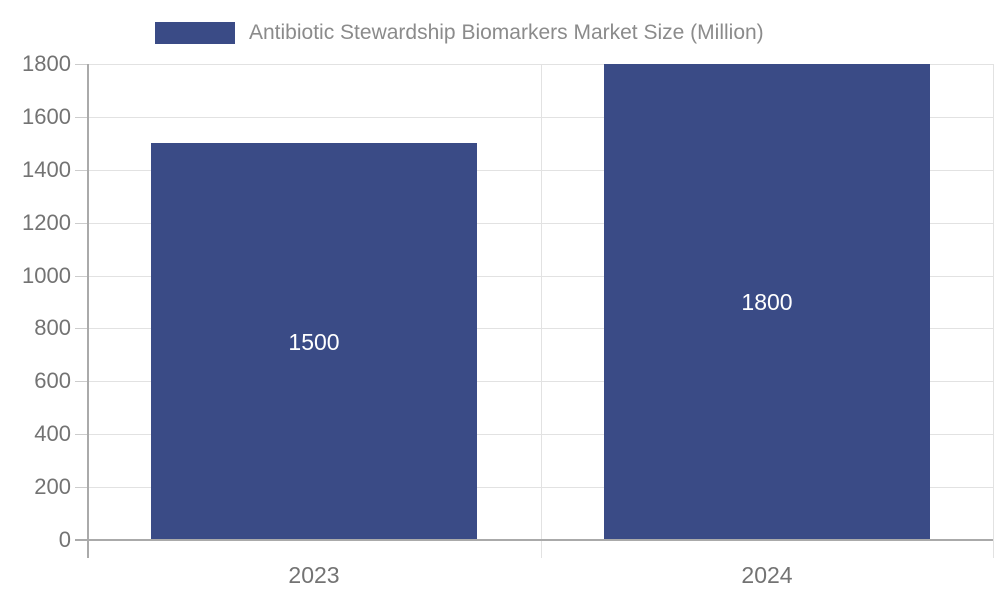  What do you see at coordinates (46, 63) in the screenshot?
I see `y-axis-label: 1800` at bounding box center [46, 63].